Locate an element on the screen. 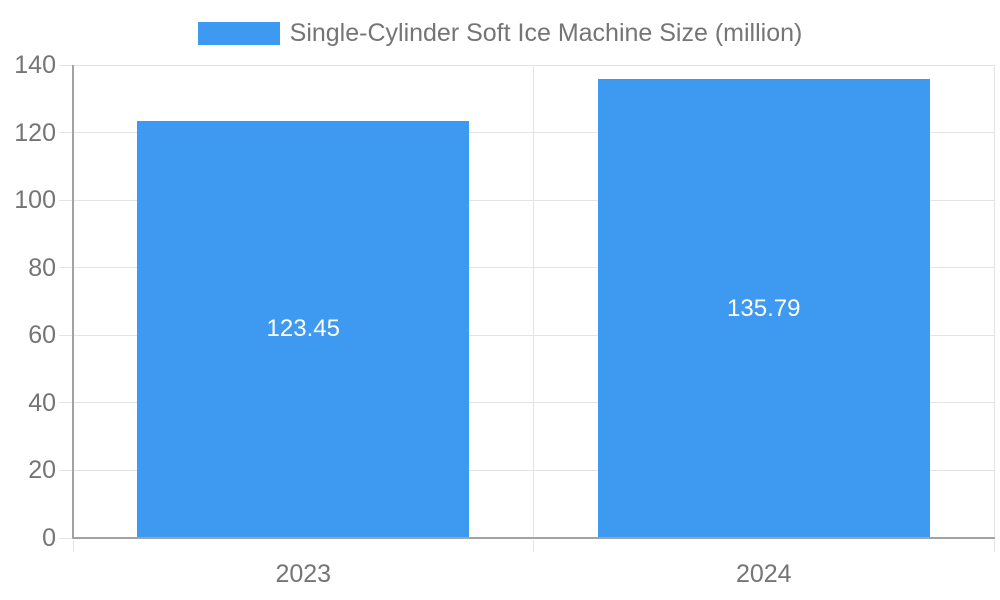 The width and height of the screenshot is (1000, 600). y-axis-tick-label: 120 is located at coordinates (35, 132).